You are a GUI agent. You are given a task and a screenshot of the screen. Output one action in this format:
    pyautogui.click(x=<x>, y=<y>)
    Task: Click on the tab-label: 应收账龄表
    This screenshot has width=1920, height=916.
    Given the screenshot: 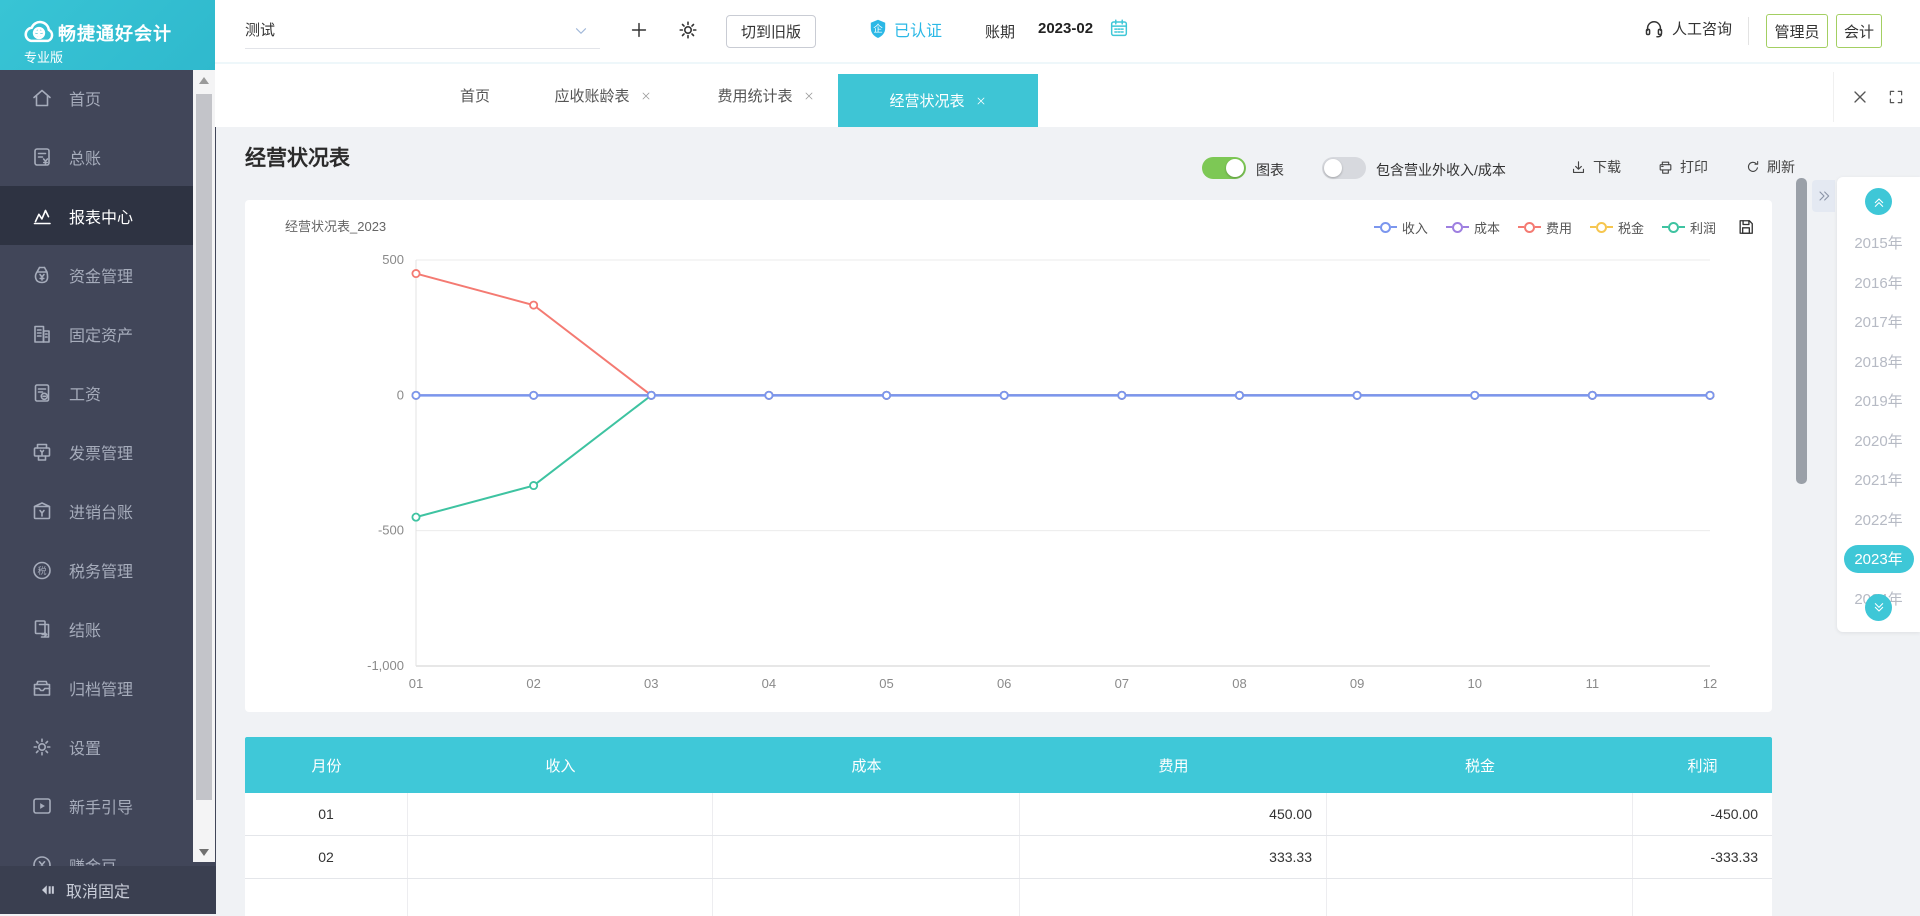 What is the action you would take?
    pyautogui.click(x=592, y=96)
    